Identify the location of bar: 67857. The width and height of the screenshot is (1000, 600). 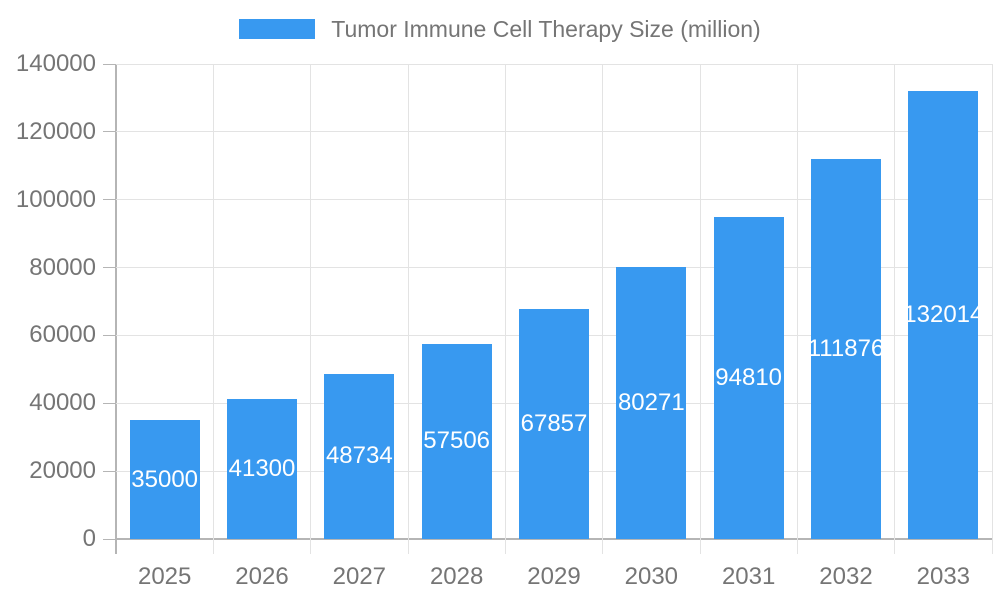
(554, 423).